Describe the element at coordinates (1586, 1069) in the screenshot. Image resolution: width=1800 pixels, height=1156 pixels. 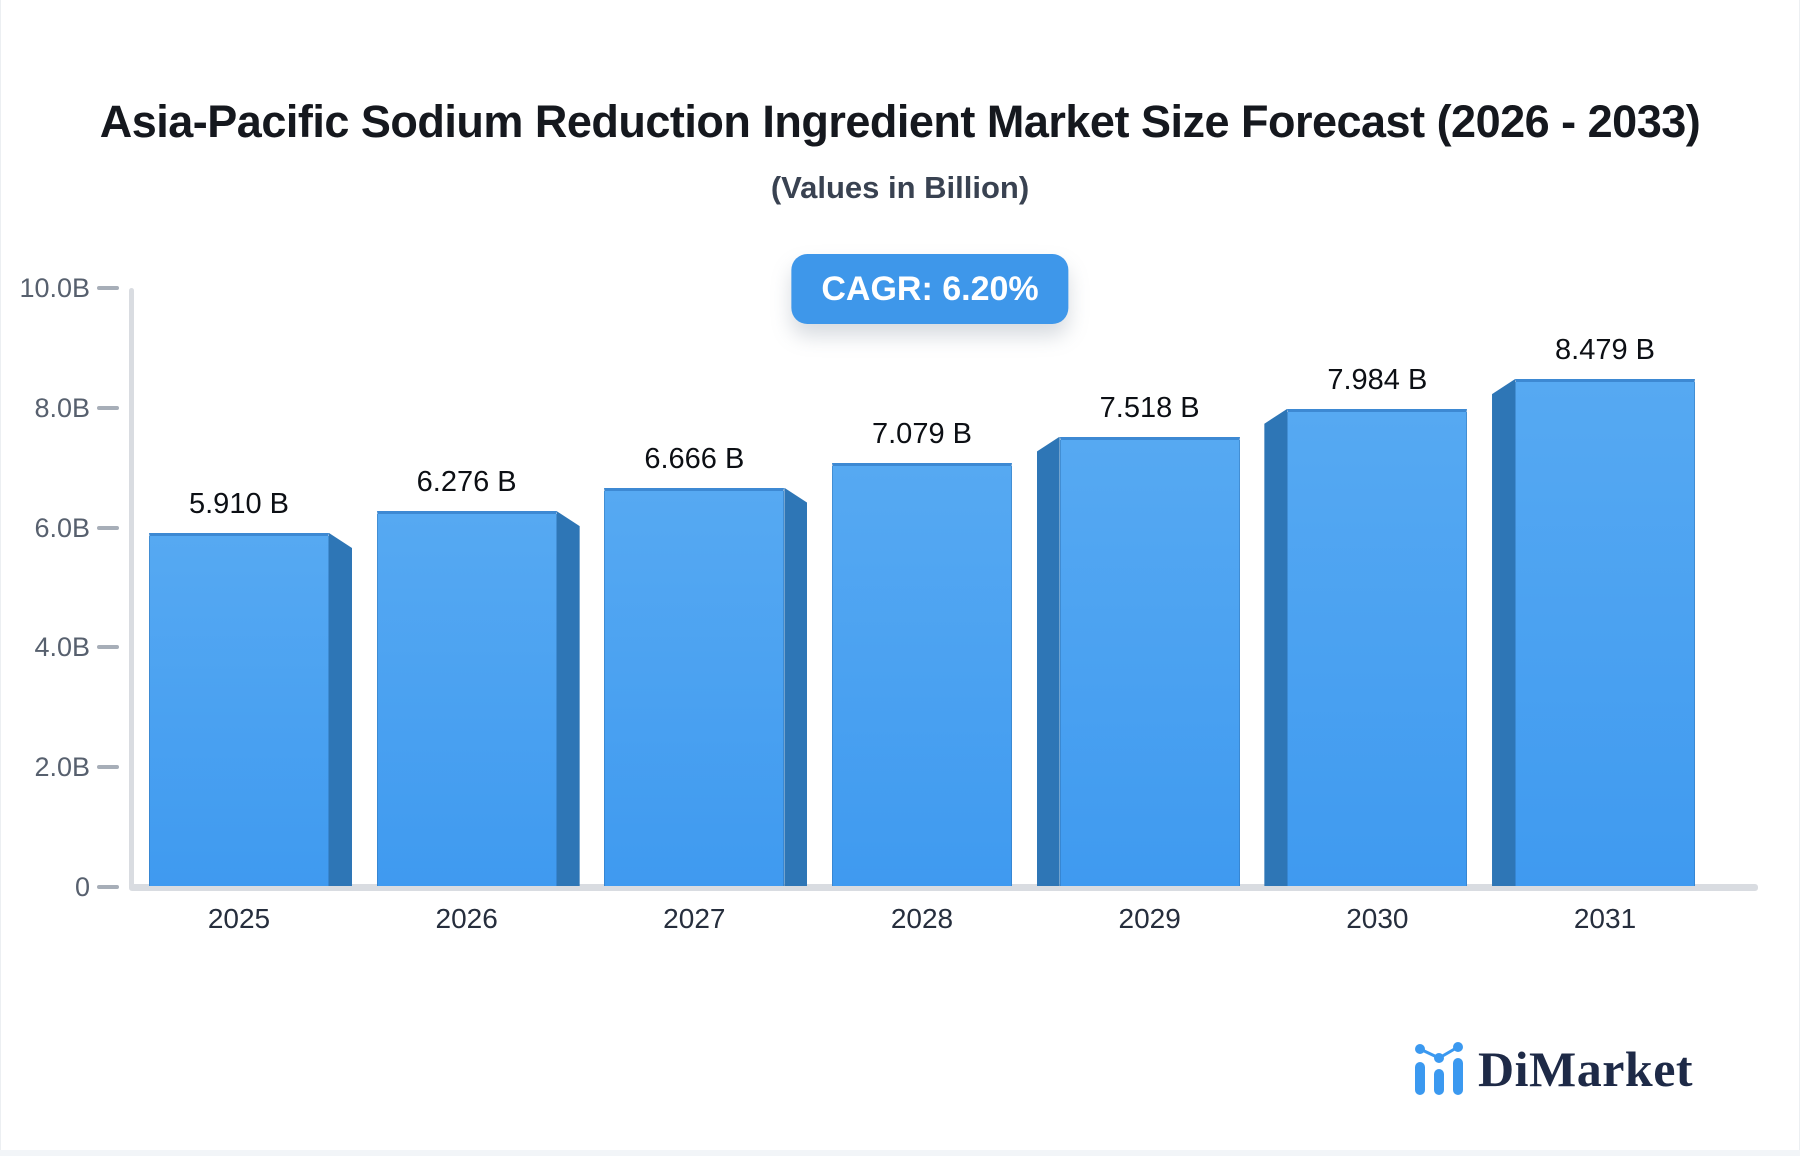
I see `logo-text: DiMarket` at that location.